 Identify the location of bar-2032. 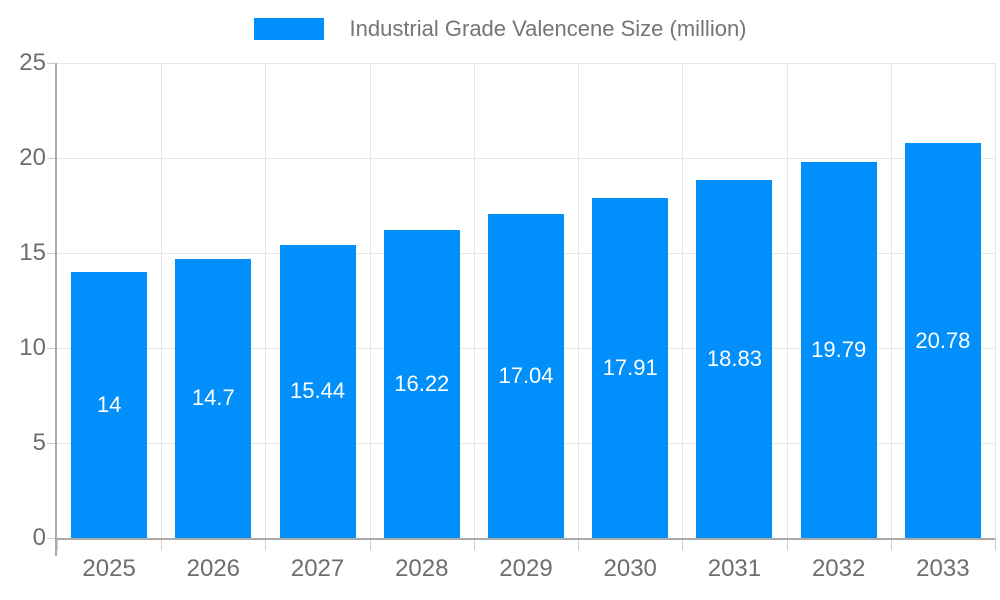
(838, 349).